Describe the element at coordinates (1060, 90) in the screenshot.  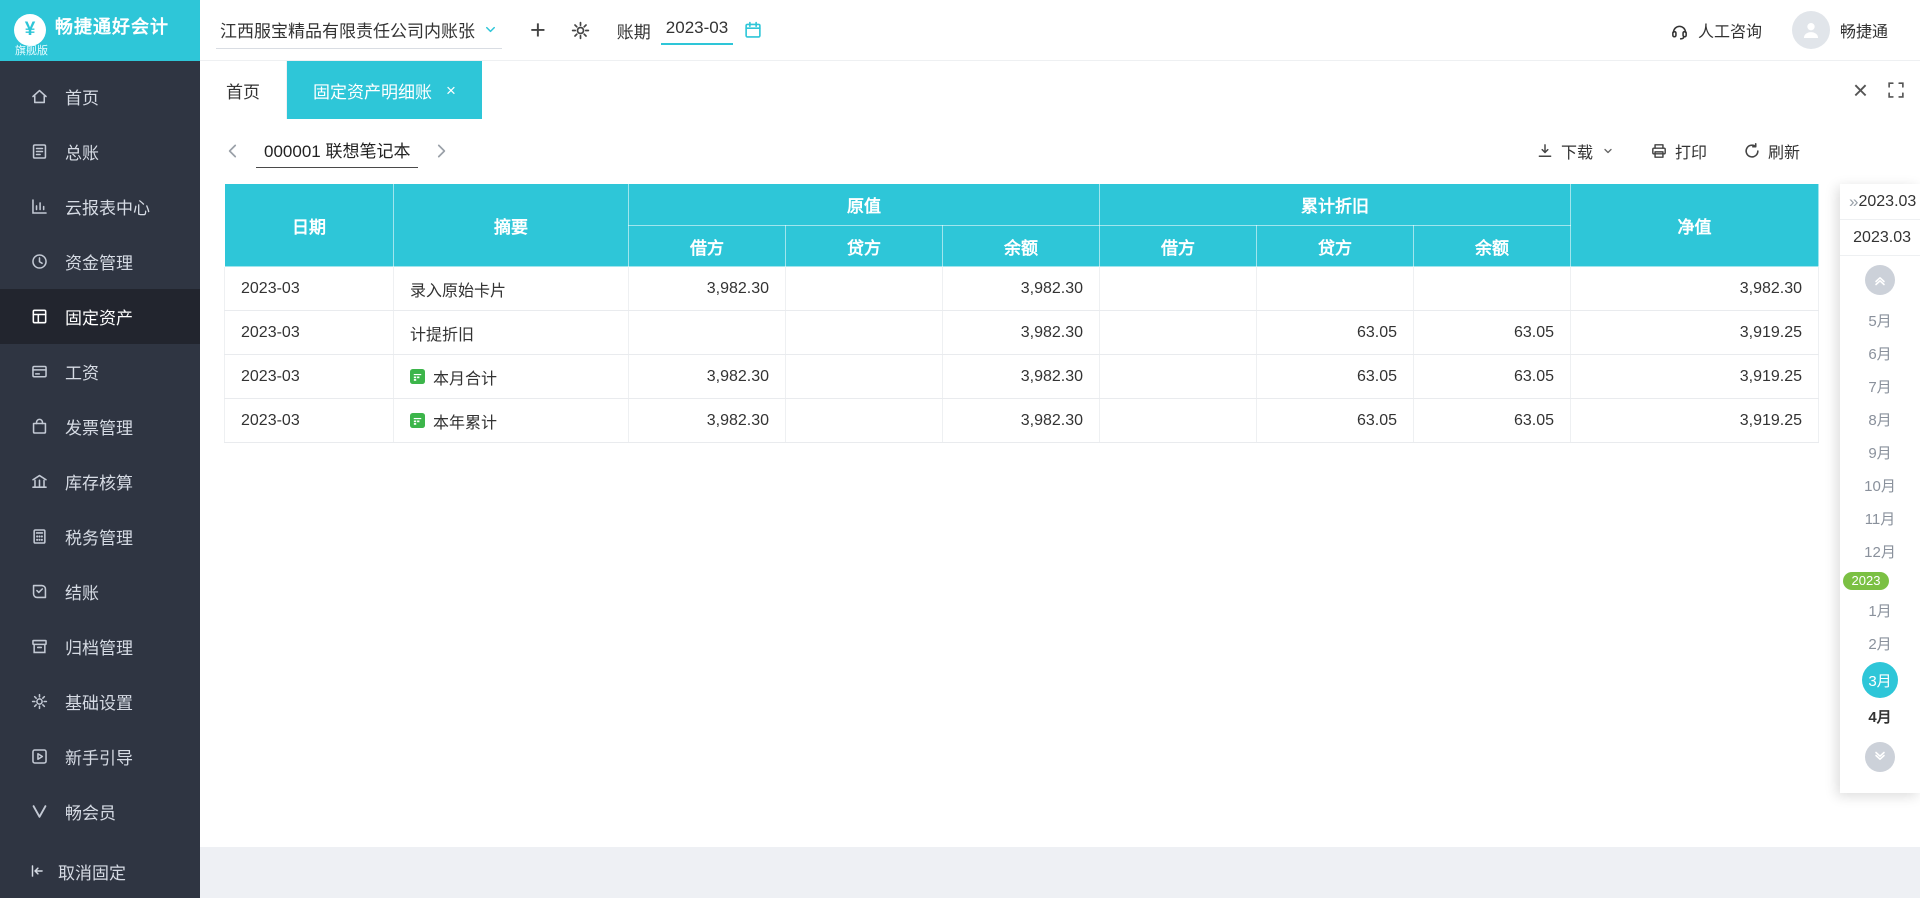
I see `tab-bar: 首页 固定资产明细账 × ×` at that location.